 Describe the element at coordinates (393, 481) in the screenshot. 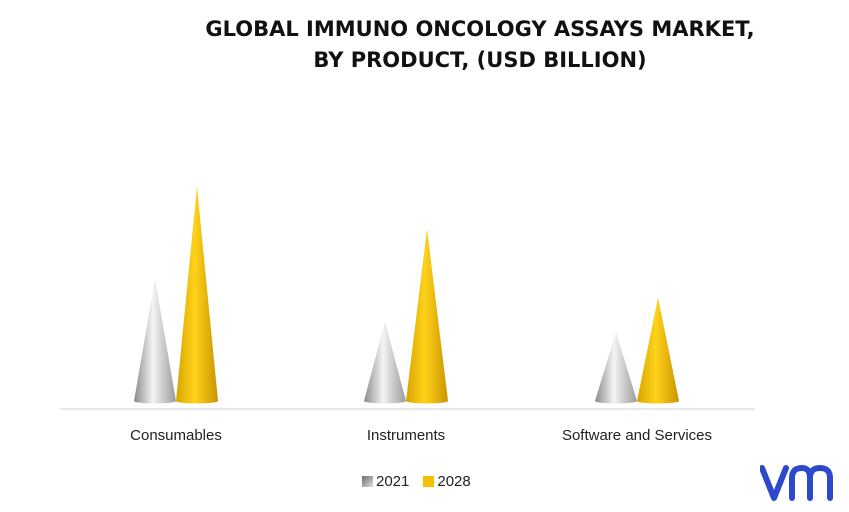

I see `legend-label-2021: 2021` at that location.